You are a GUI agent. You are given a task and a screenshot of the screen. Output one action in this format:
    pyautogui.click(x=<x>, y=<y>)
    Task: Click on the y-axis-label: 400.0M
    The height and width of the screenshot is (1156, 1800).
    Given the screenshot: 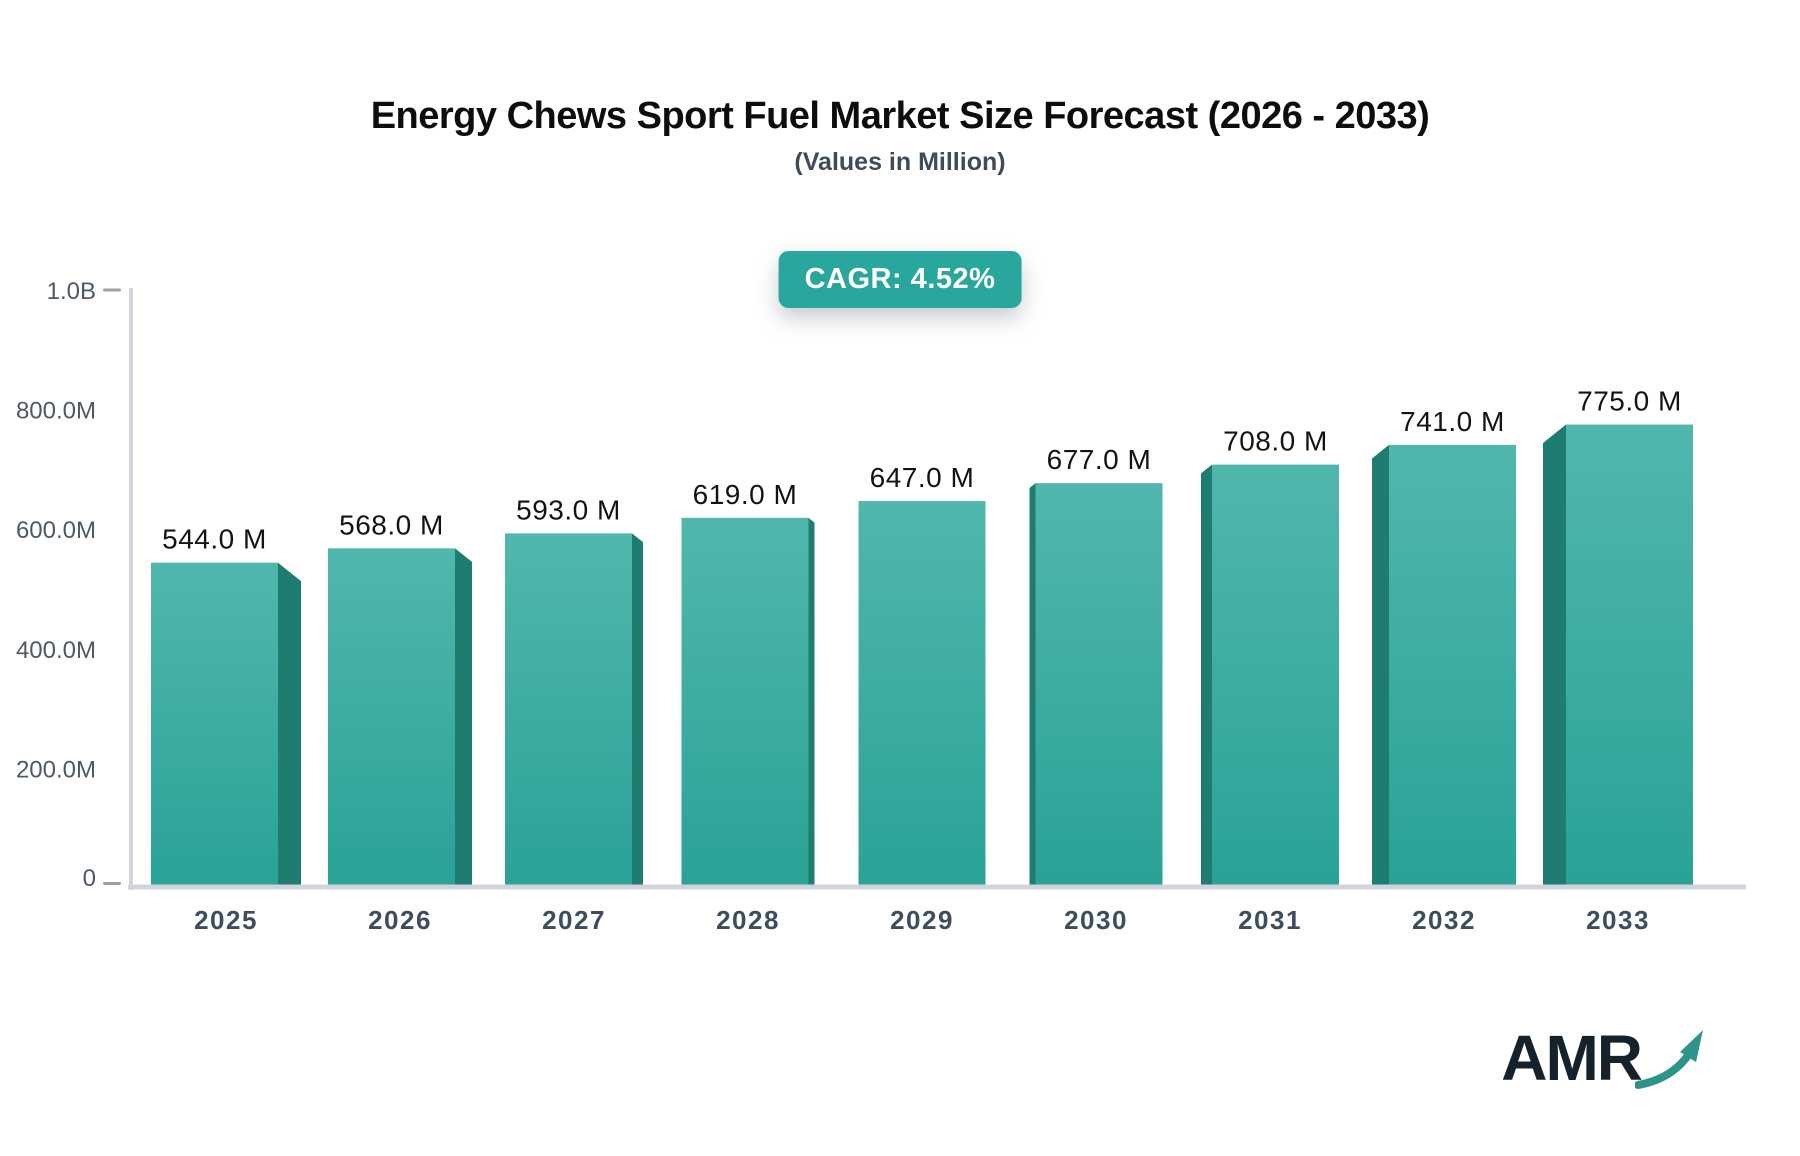 What is the action you would take?
    pyautogui.click(x=56, y=650)
    